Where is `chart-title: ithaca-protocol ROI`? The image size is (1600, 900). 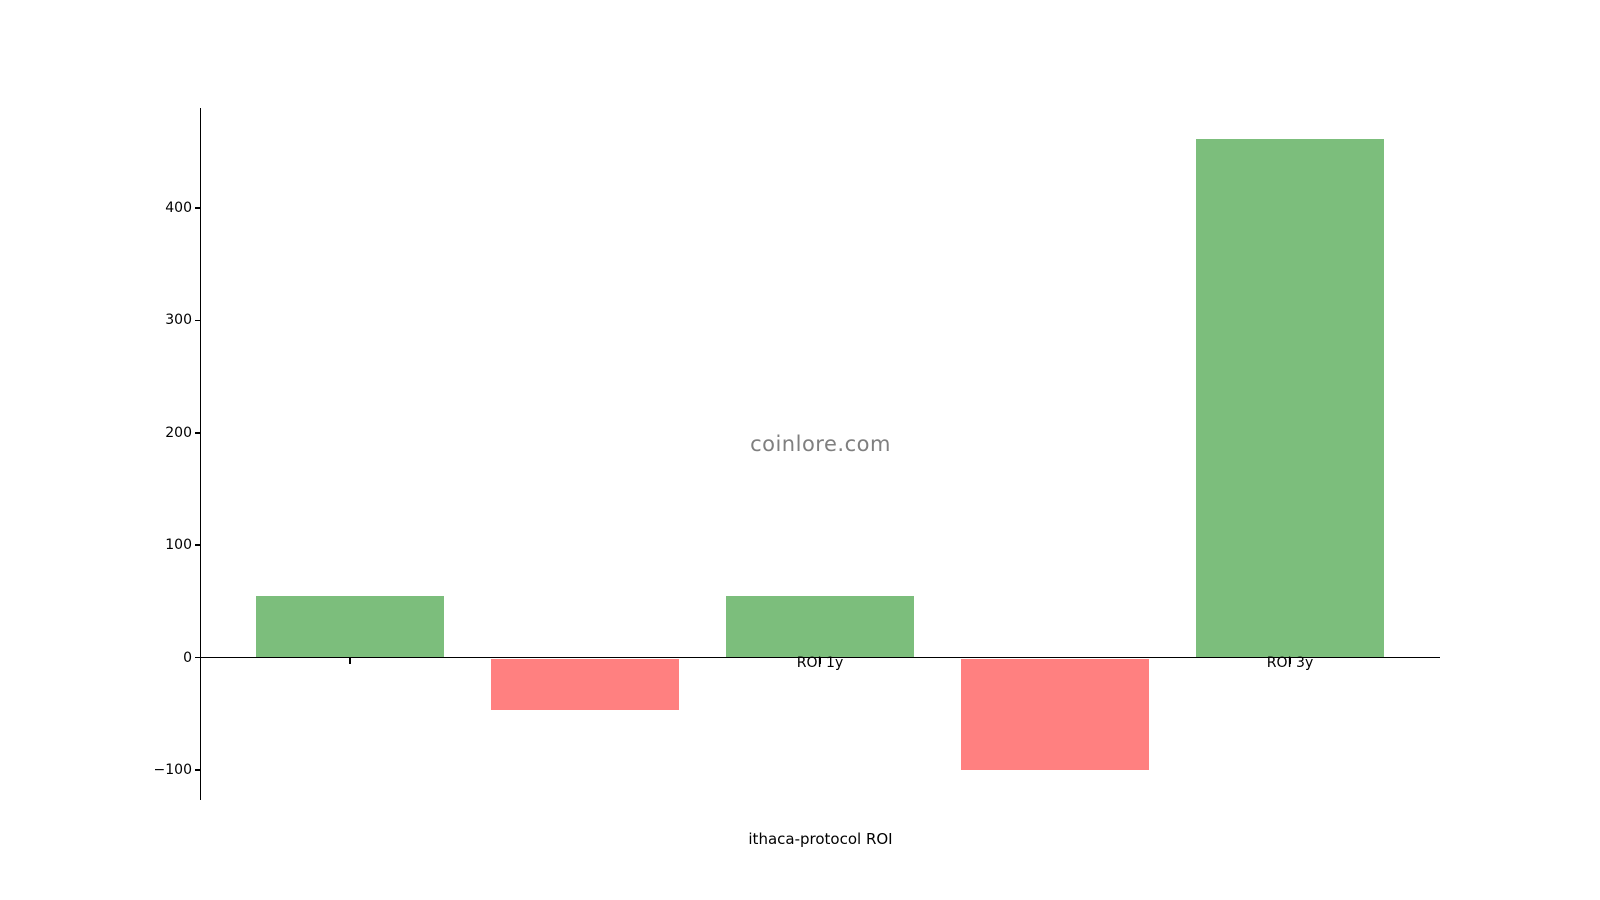
chart-title: ithaca-protocol ROI is located at coordinates (820, 839).